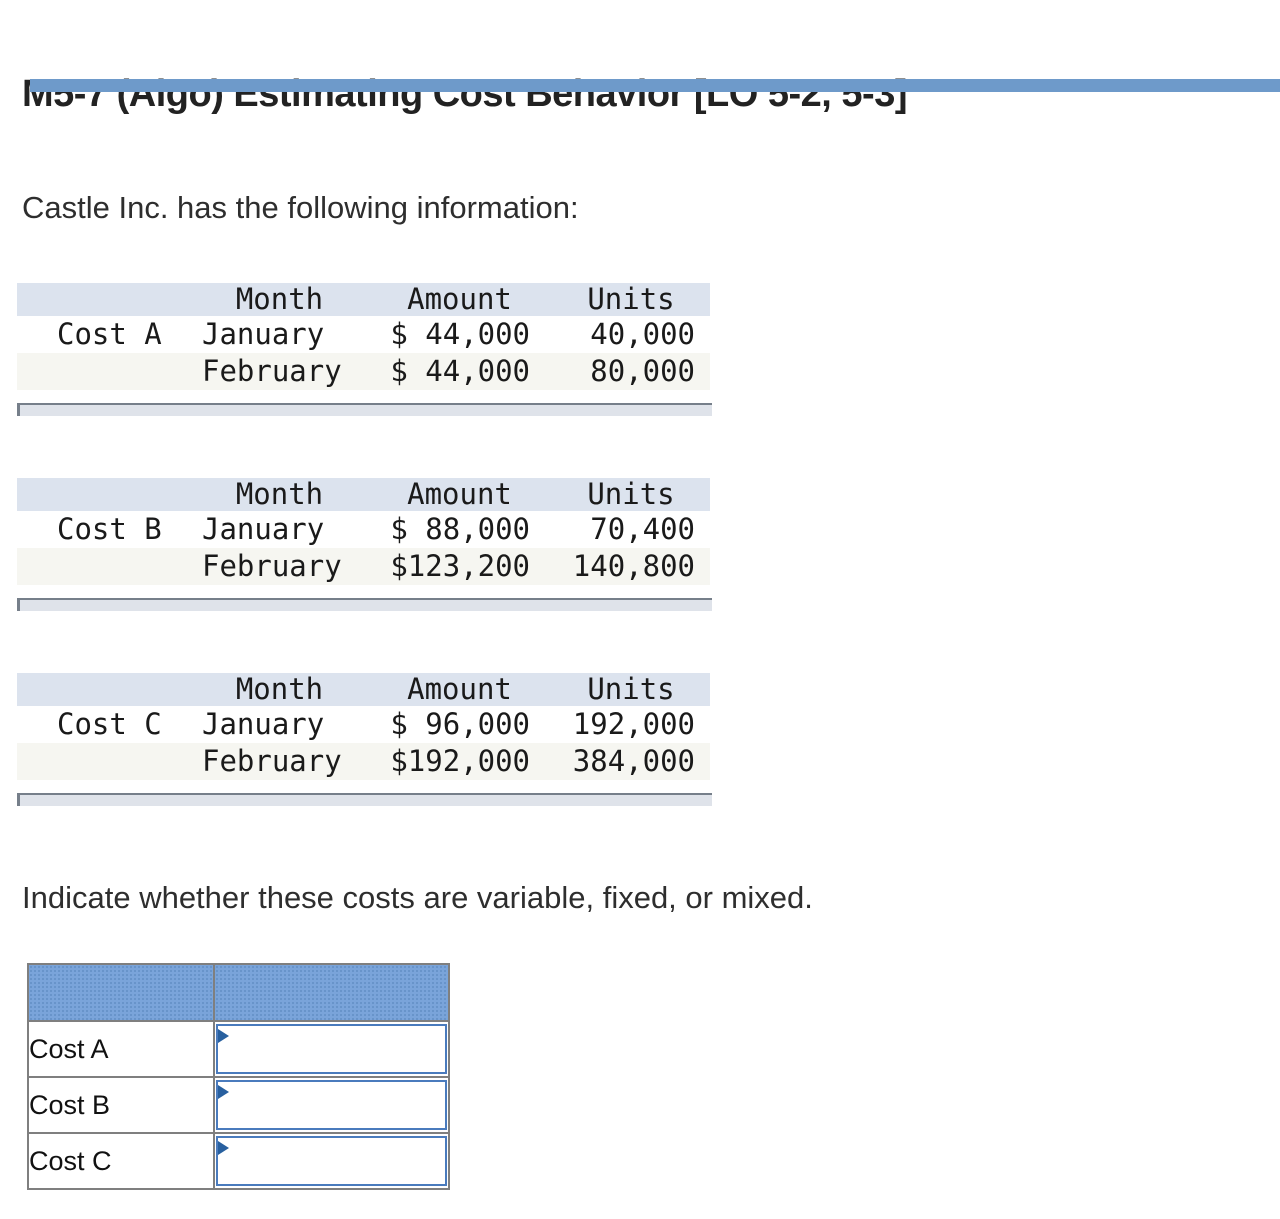  I want to click on table-row: Cost B January $ 88,000 70,400, so click(363, 529).